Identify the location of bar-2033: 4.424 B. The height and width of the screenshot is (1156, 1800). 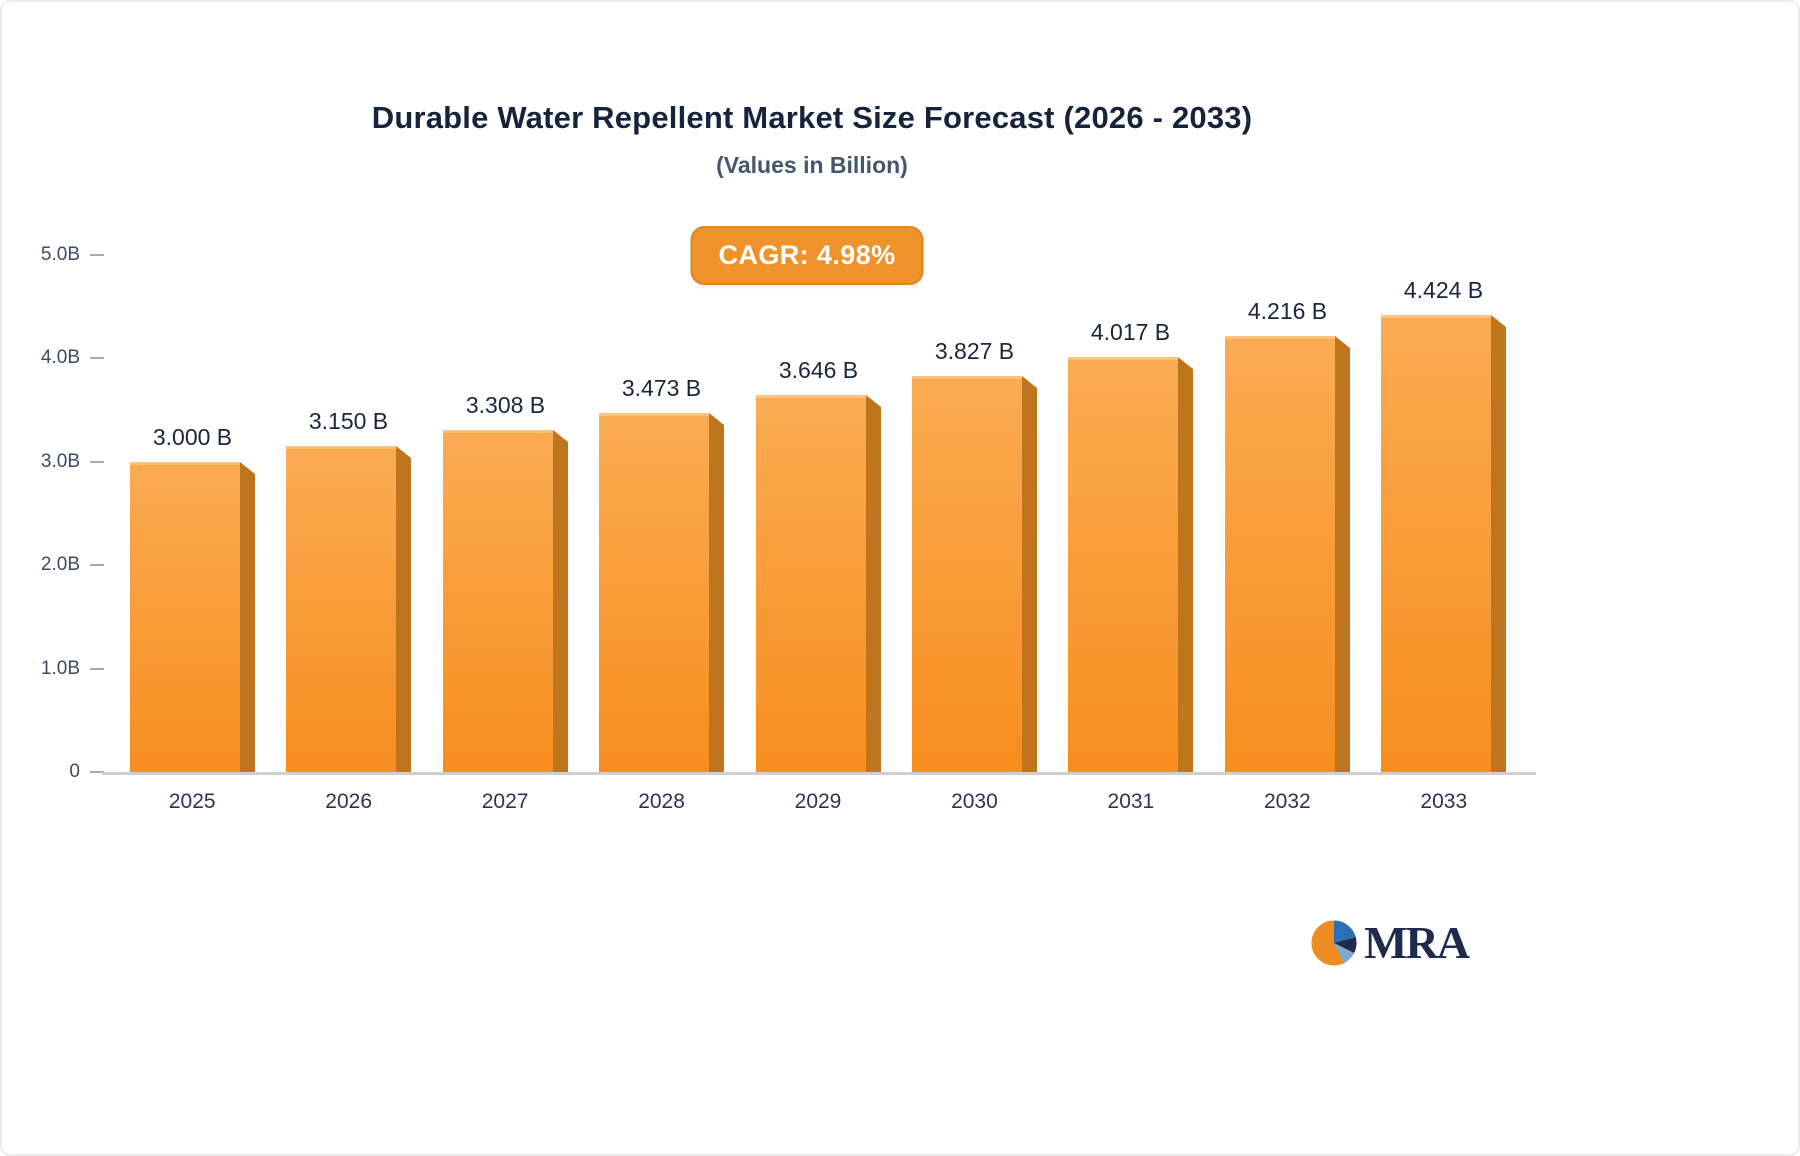
(1443, 524).